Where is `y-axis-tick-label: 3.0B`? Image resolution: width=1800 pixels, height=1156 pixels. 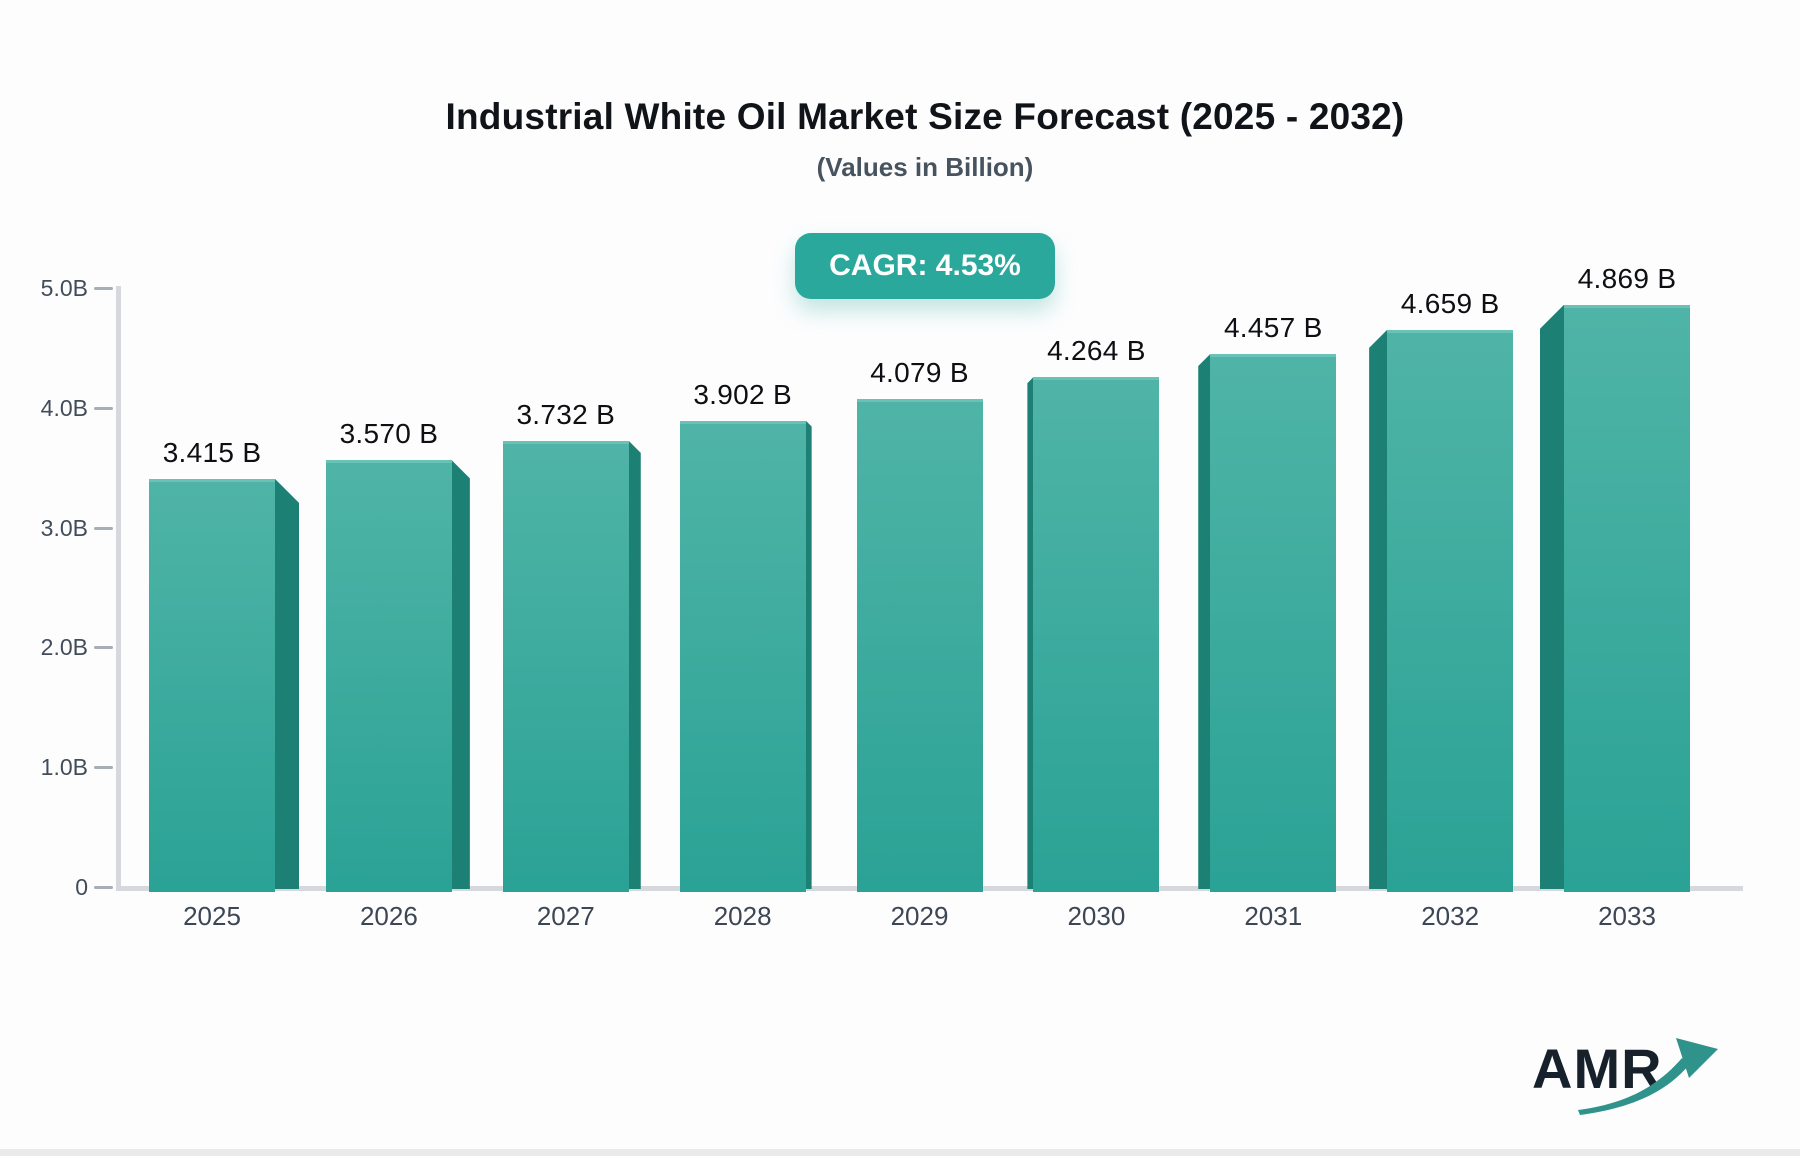
y-axis-tick-label: 3.0B is located at coordinates (64, 527).